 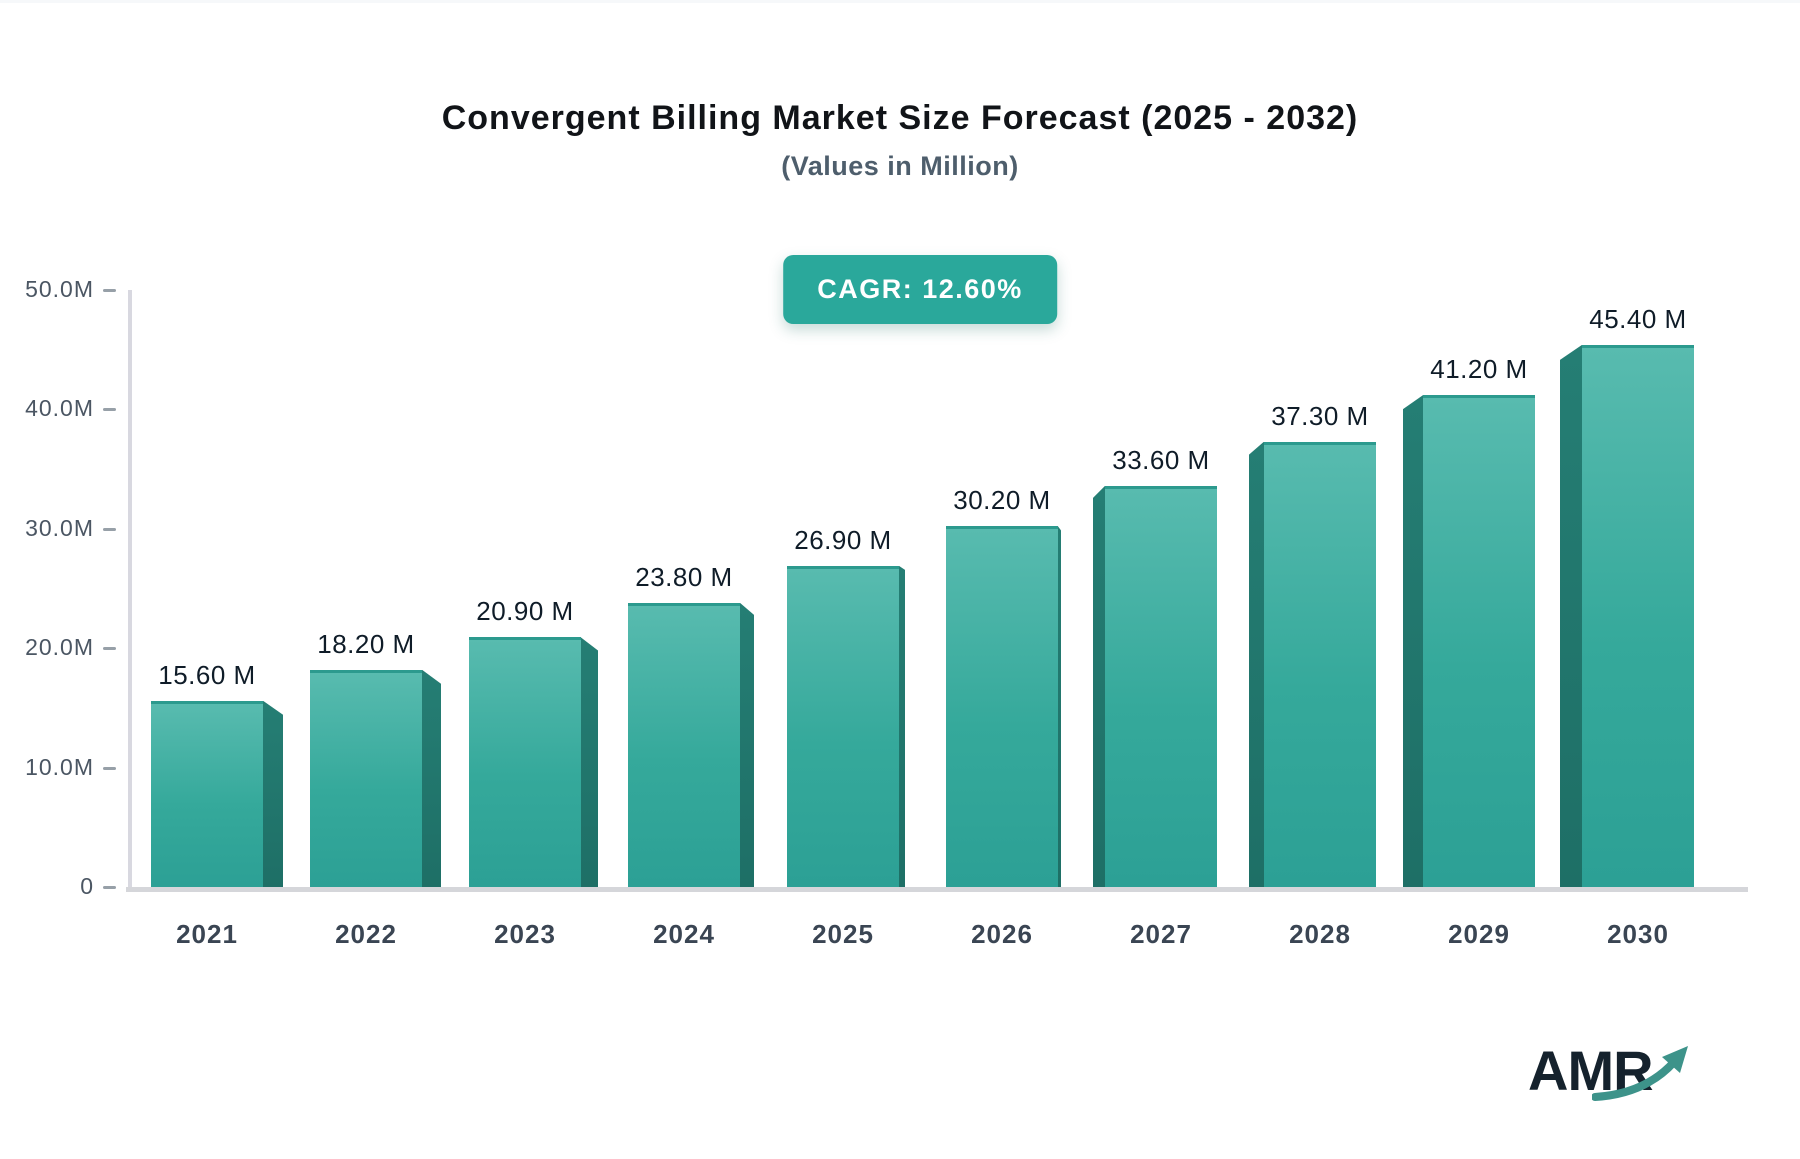 I want to click on chart-subtitle: (Values in Million), so click(x=900, y=166).